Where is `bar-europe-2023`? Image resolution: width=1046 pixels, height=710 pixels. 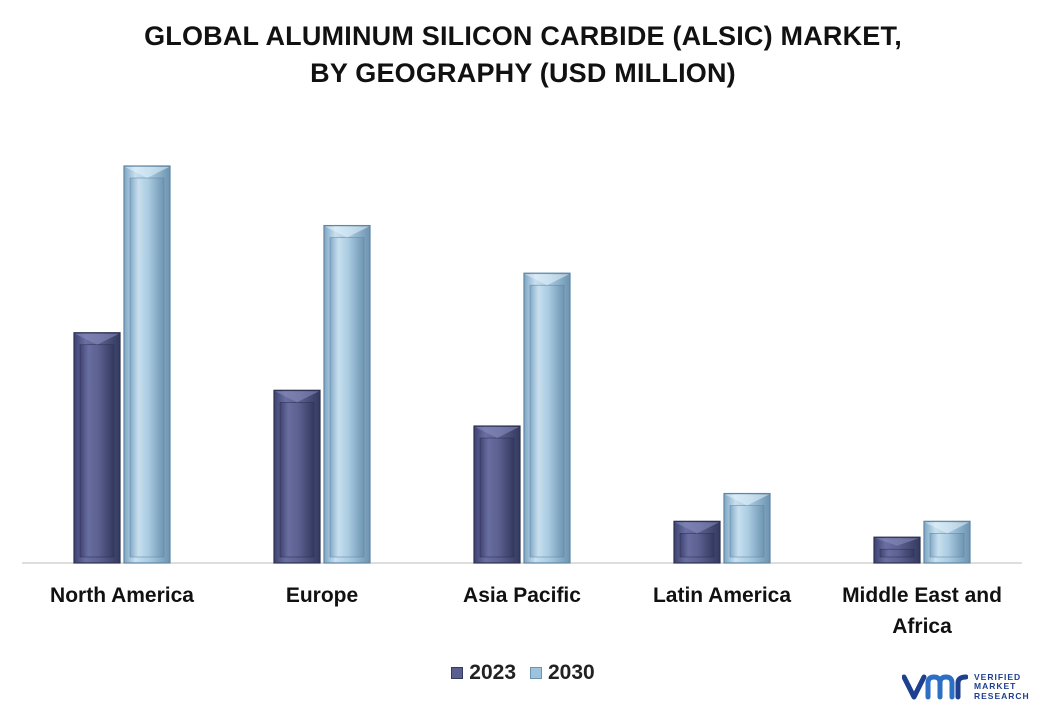 bar-europe-2023 is located at coordinates (297, 476).